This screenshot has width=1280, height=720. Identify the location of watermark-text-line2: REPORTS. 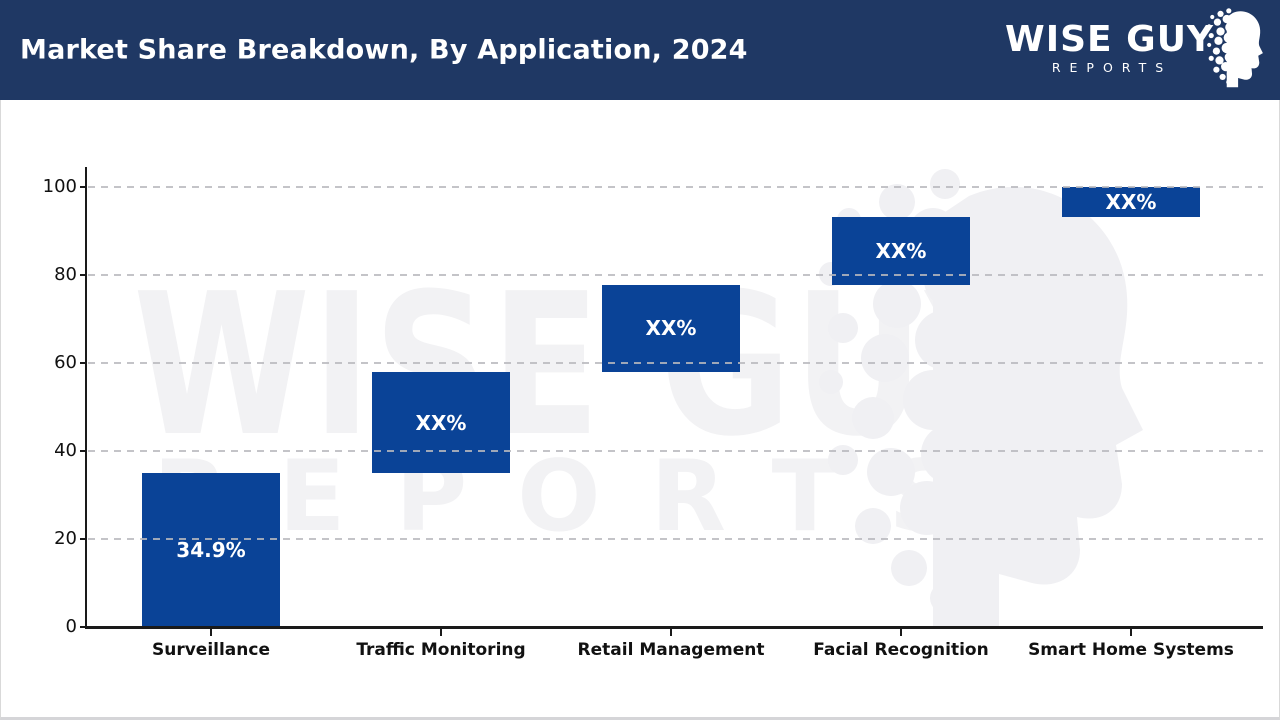
(581, 497).